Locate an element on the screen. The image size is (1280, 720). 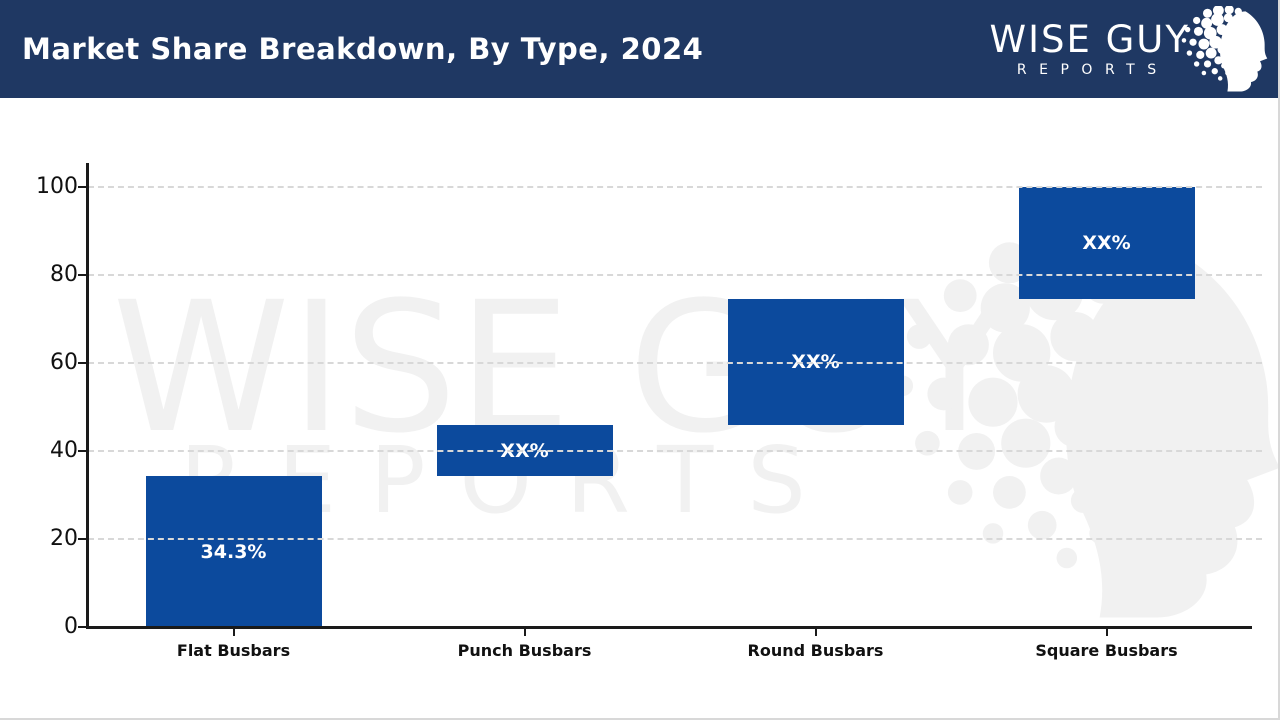
x-tick-label: Square Busbars is located at coordinates (1106, 650).